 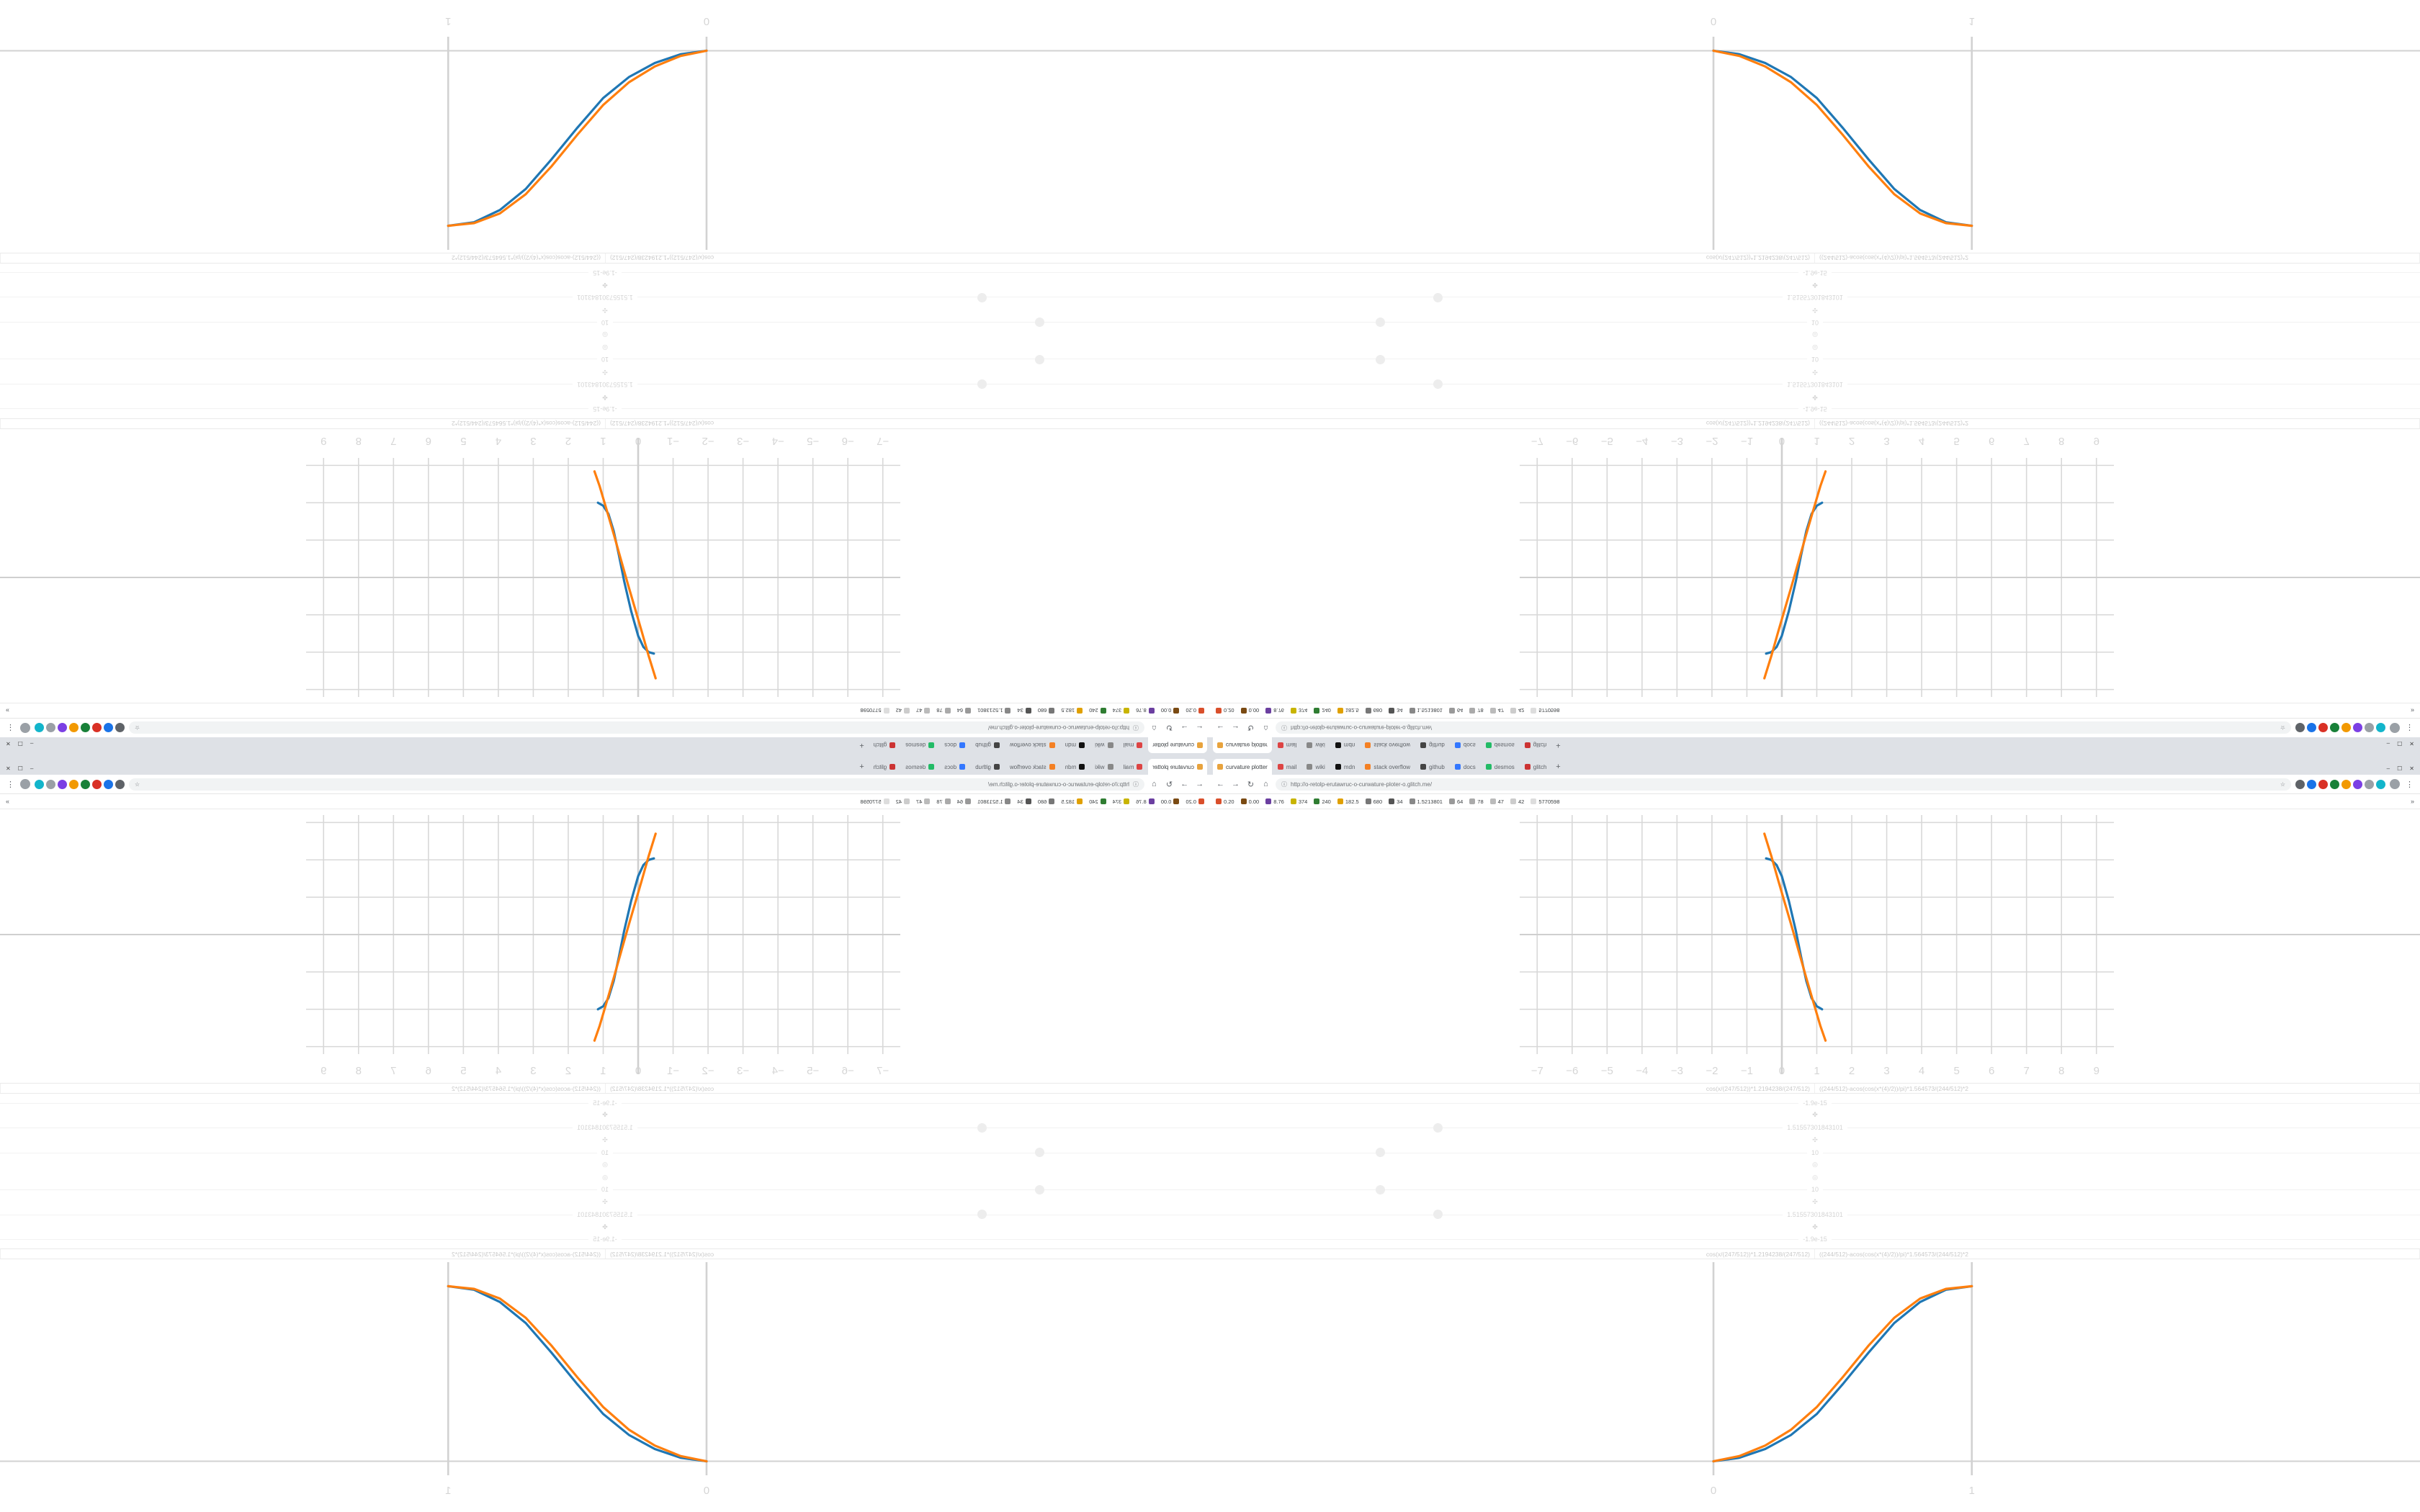 What do you see at coordinates (1535, 767) in the screenshot?
I see `browser-tab-1: glitch` at bounding box center [1535, 767].